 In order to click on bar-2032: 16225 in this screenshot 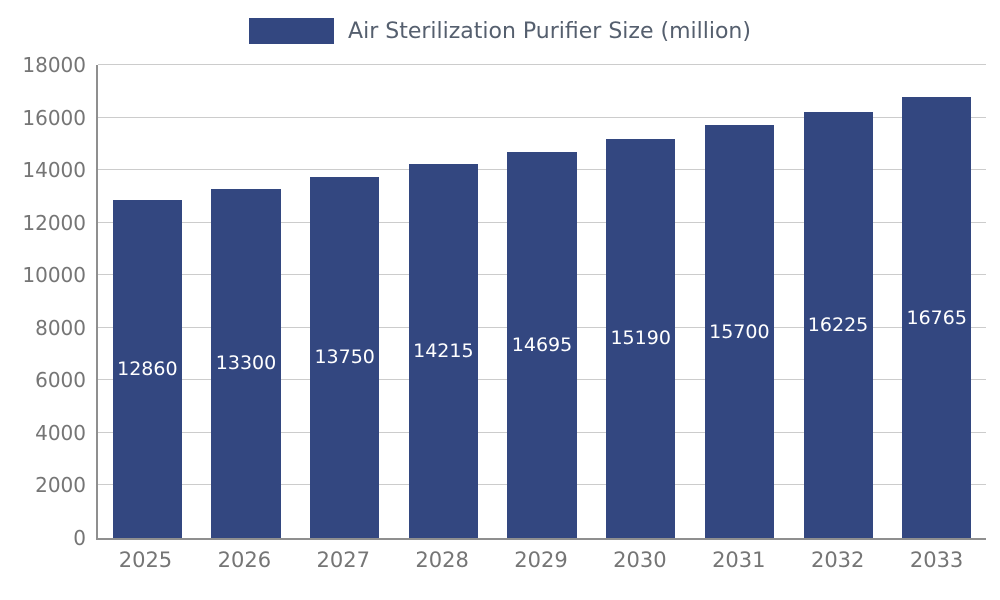, I will do `click(838, 324)`.